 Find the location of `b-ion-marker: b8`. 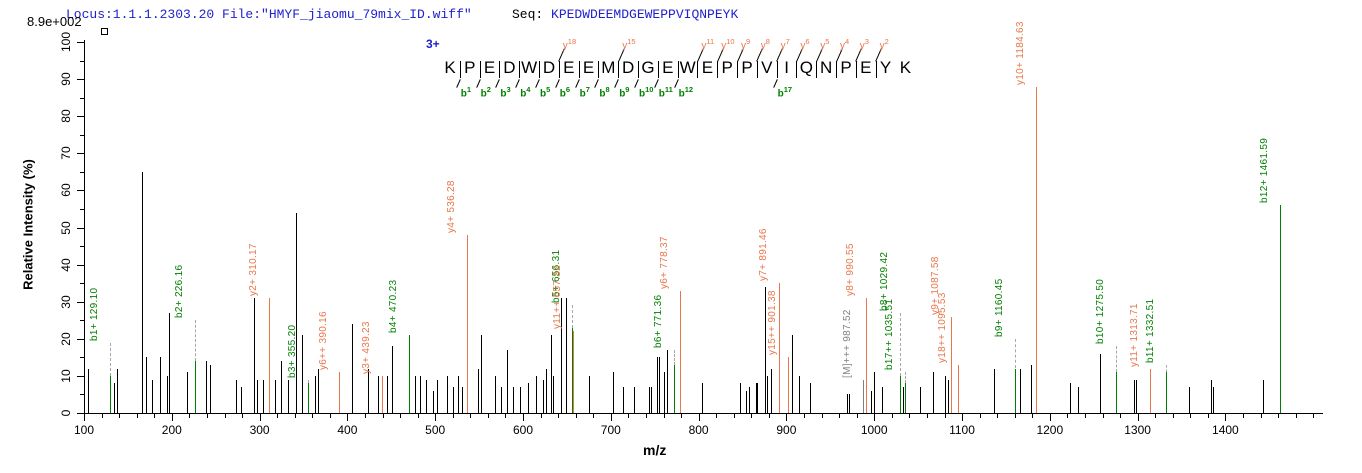

b-ion-marker: b8 is located at coordinates (604, 92).